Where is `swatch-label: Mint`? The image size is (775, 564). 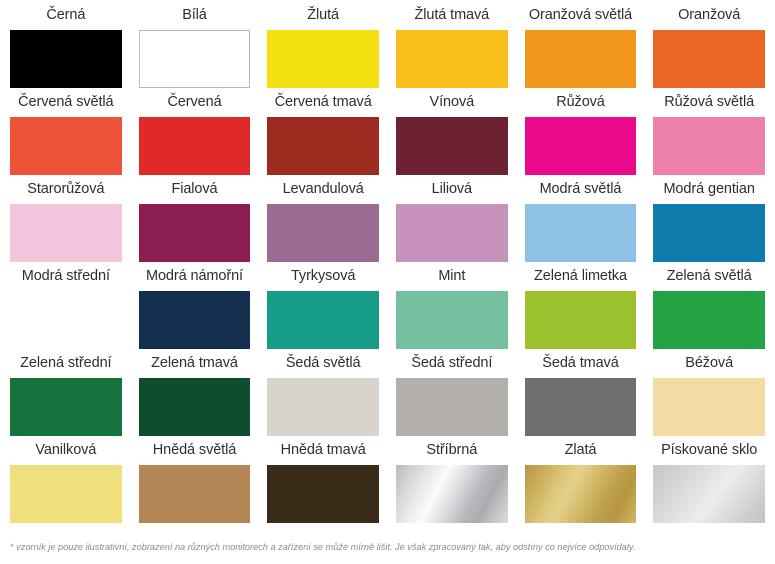
swatch-label: Mint is located at coordinates (452, 276).